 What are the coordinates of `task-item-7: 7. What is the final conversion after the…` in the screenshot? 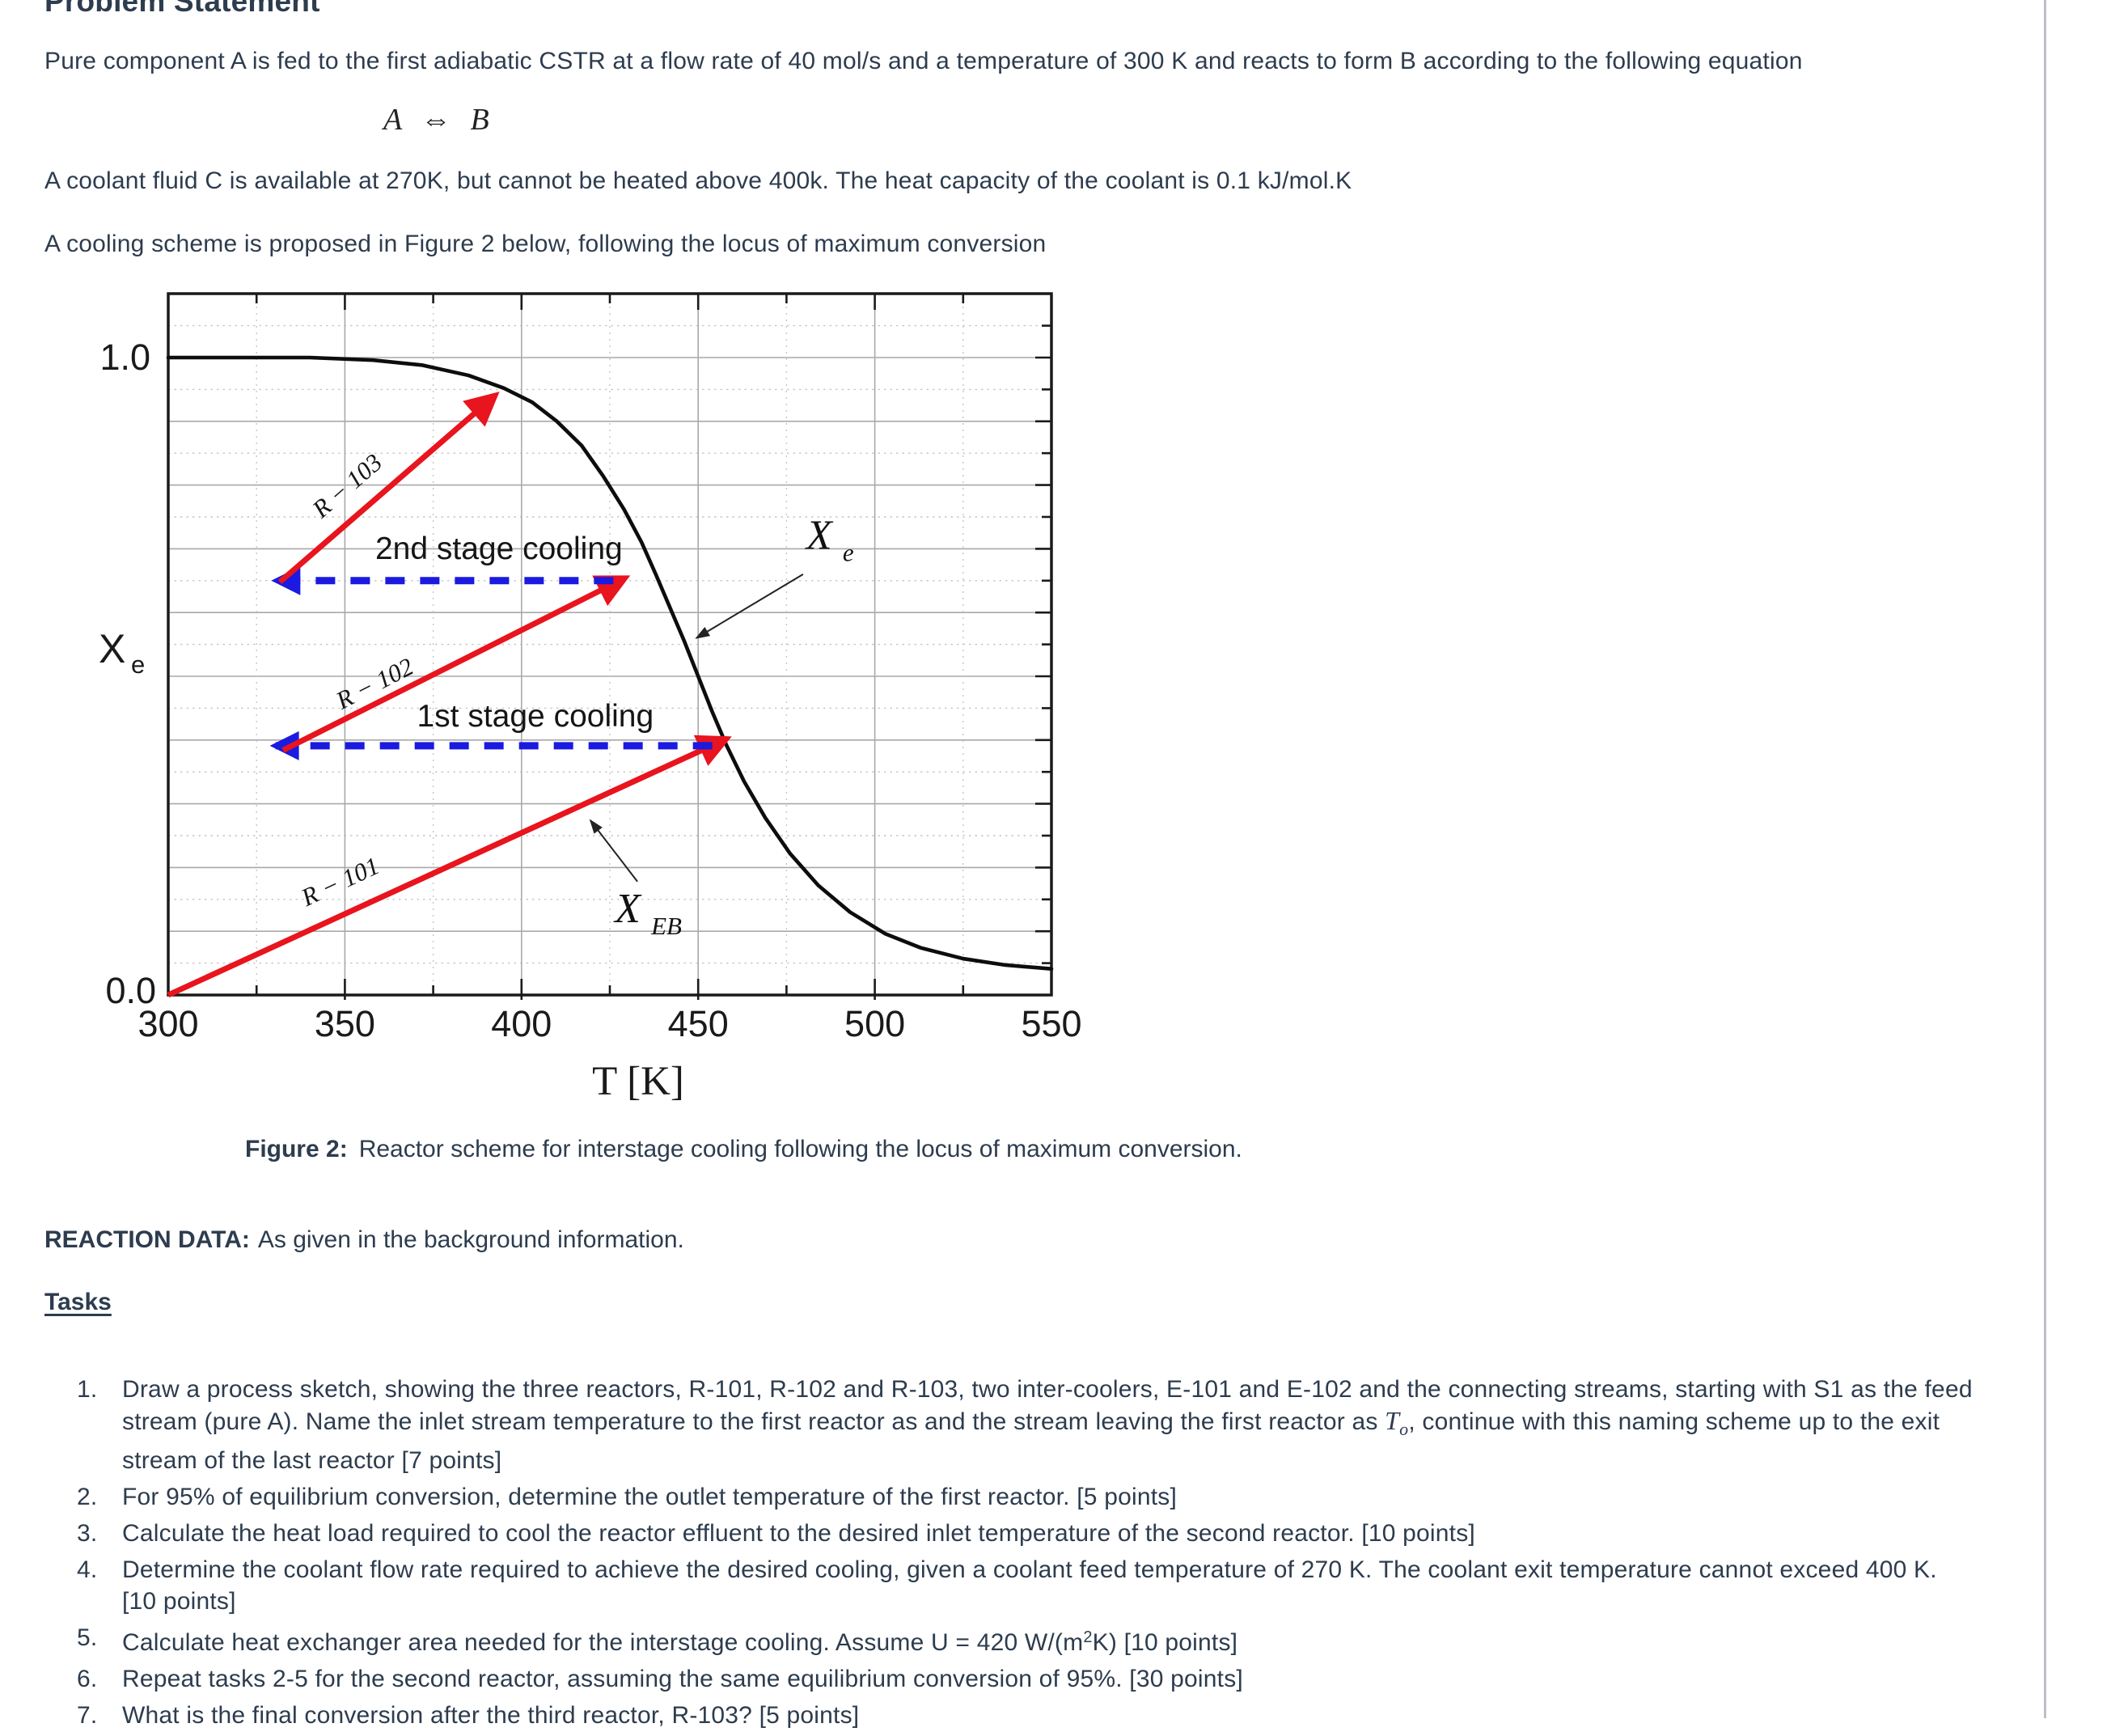 It's located at (1027, 1715).